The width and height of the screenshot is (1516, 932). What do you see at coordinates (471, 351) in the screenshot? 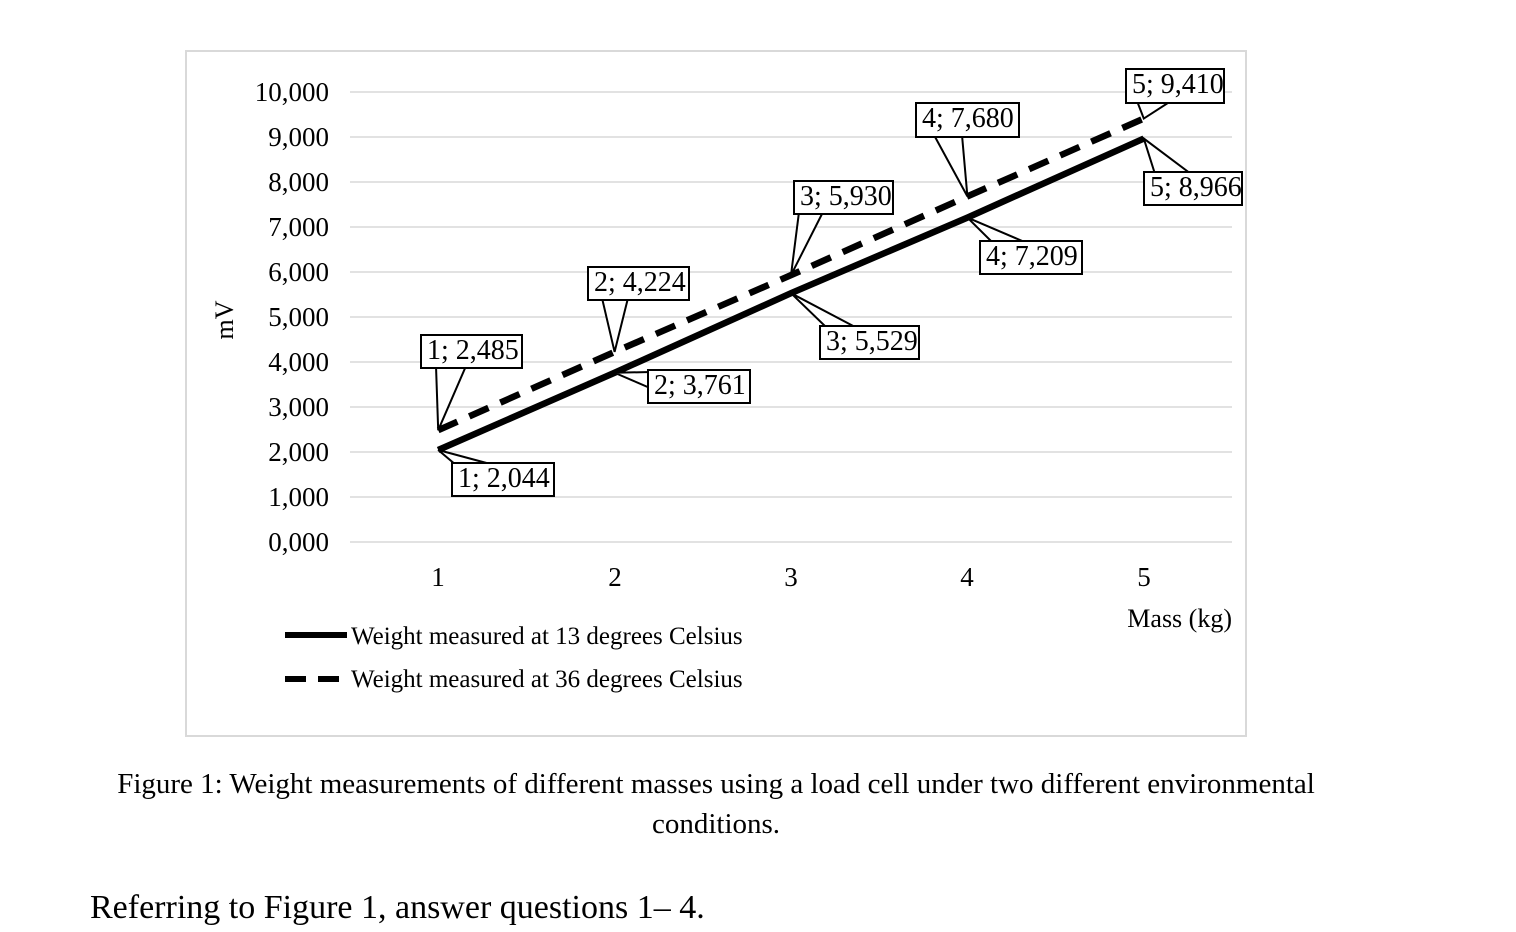
I see `data-label-callout: 1; 2,485` at bounding box center [471, 351].